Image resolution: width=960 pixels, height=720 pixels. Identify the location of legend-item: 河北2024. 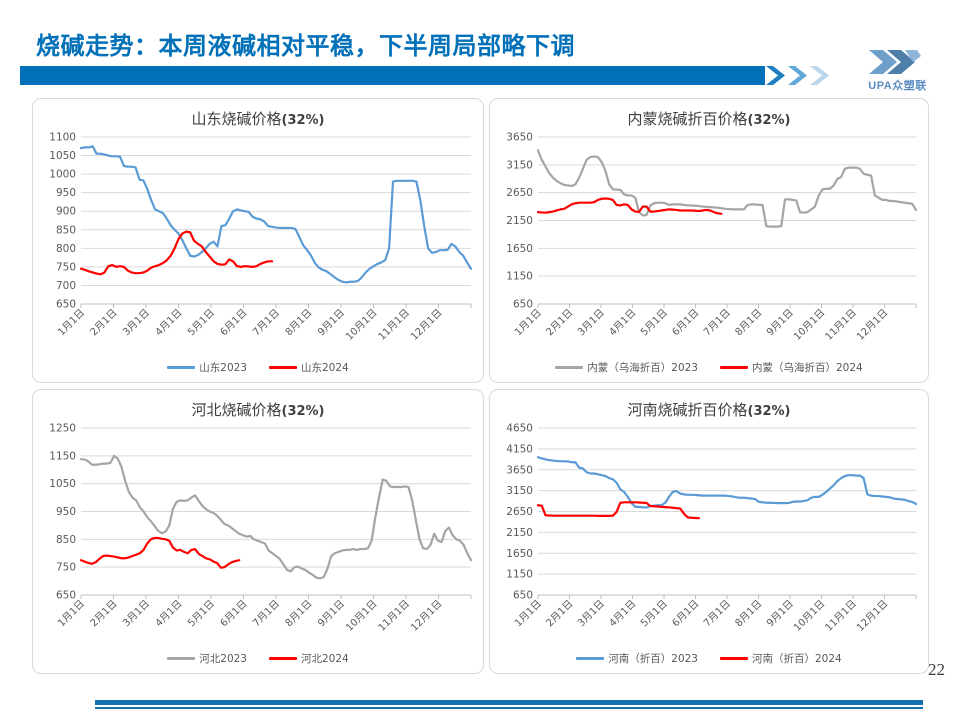
(309, 658).